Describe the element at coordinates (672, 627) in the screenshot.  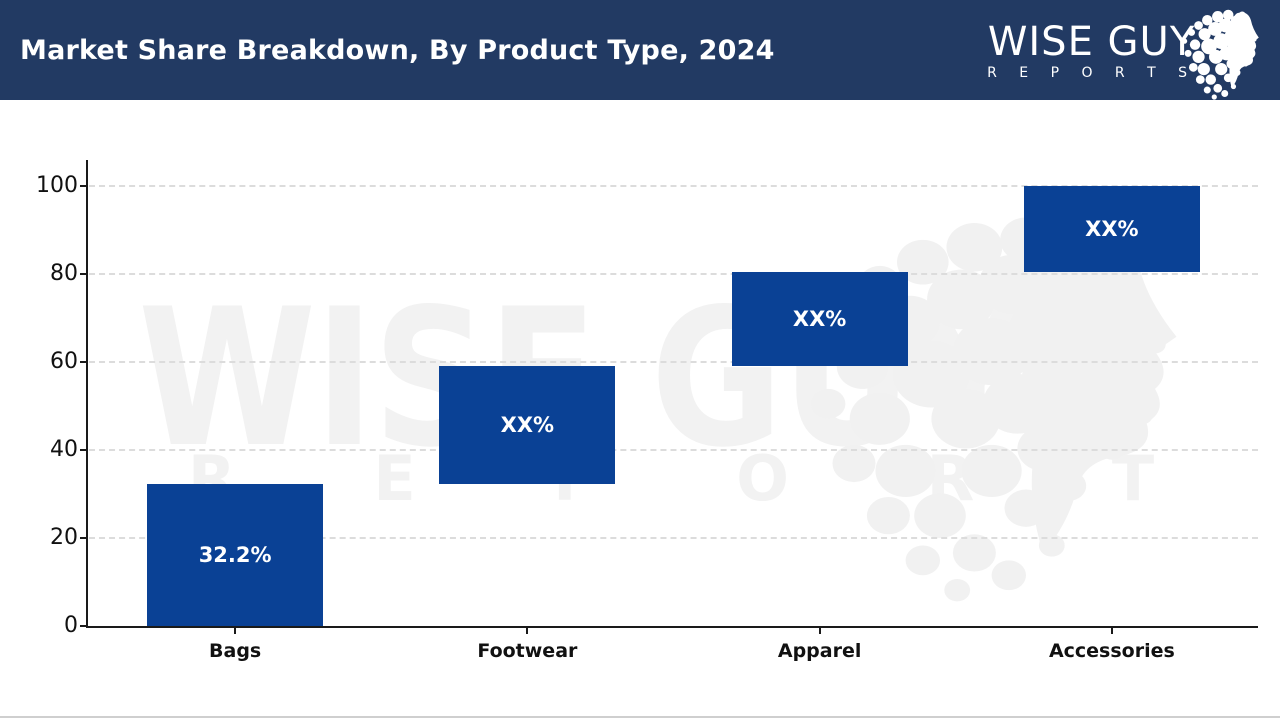
I see `x-axis-line` at that location.